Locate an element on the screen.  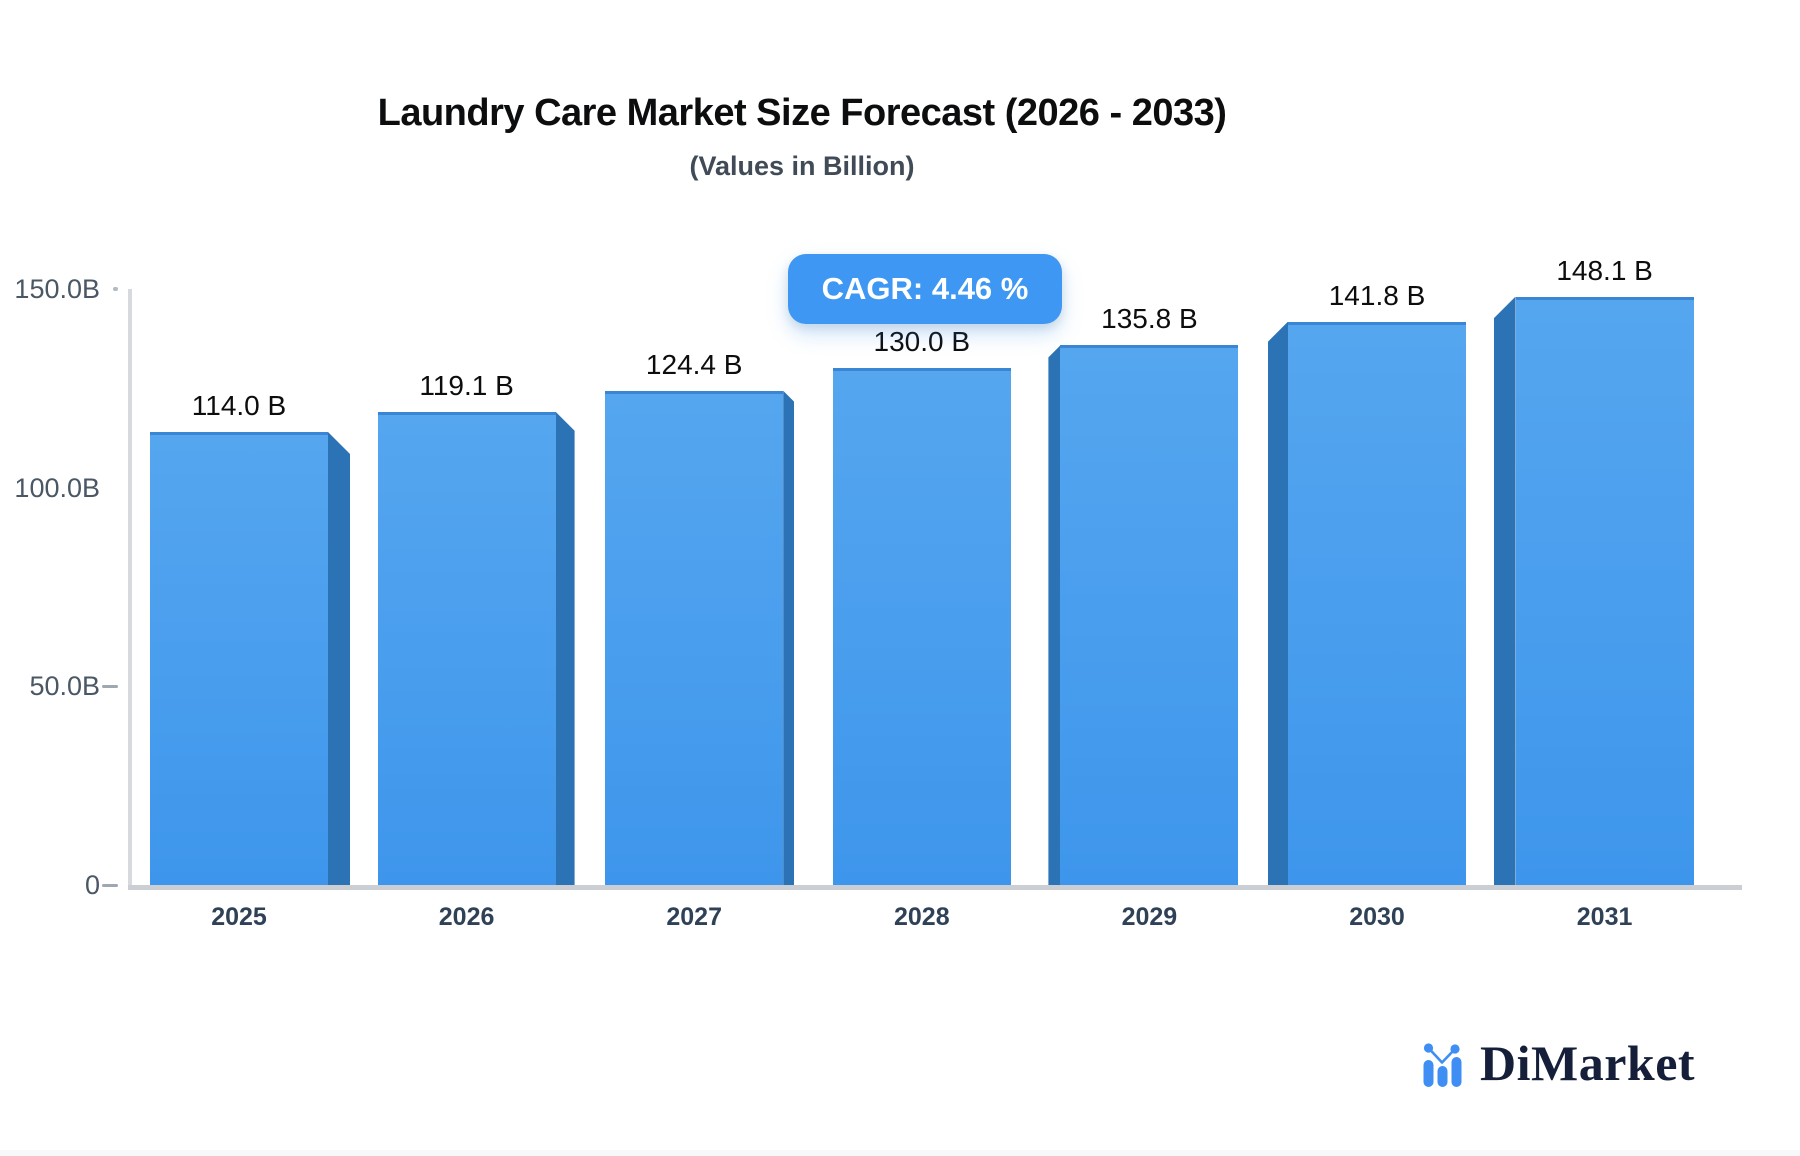
x-axis-label-2031: 2031 is located at coordinates (1604, 917).